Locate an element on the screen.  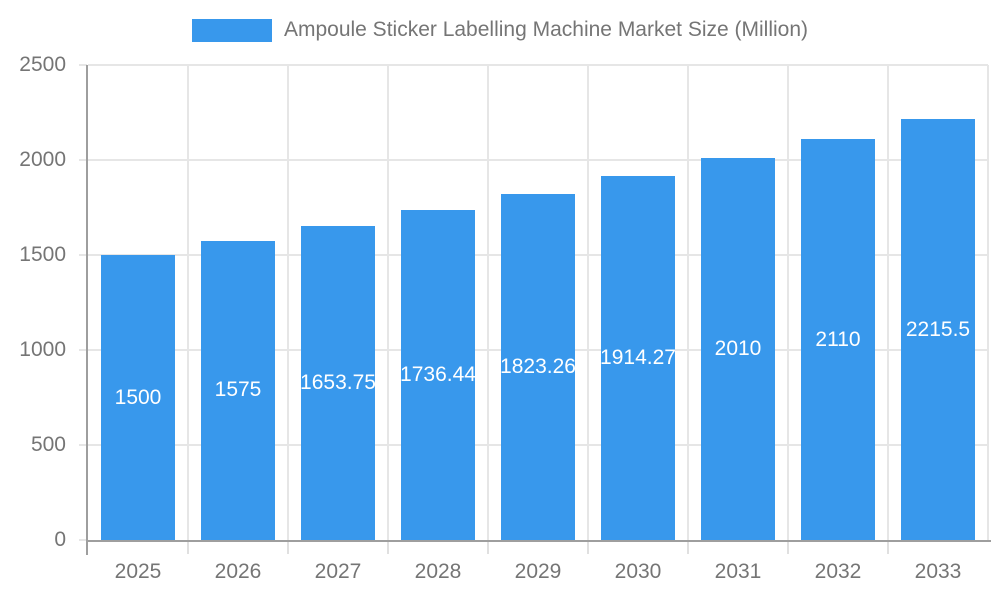
bar-2028 is located at coordinates (438, 375).